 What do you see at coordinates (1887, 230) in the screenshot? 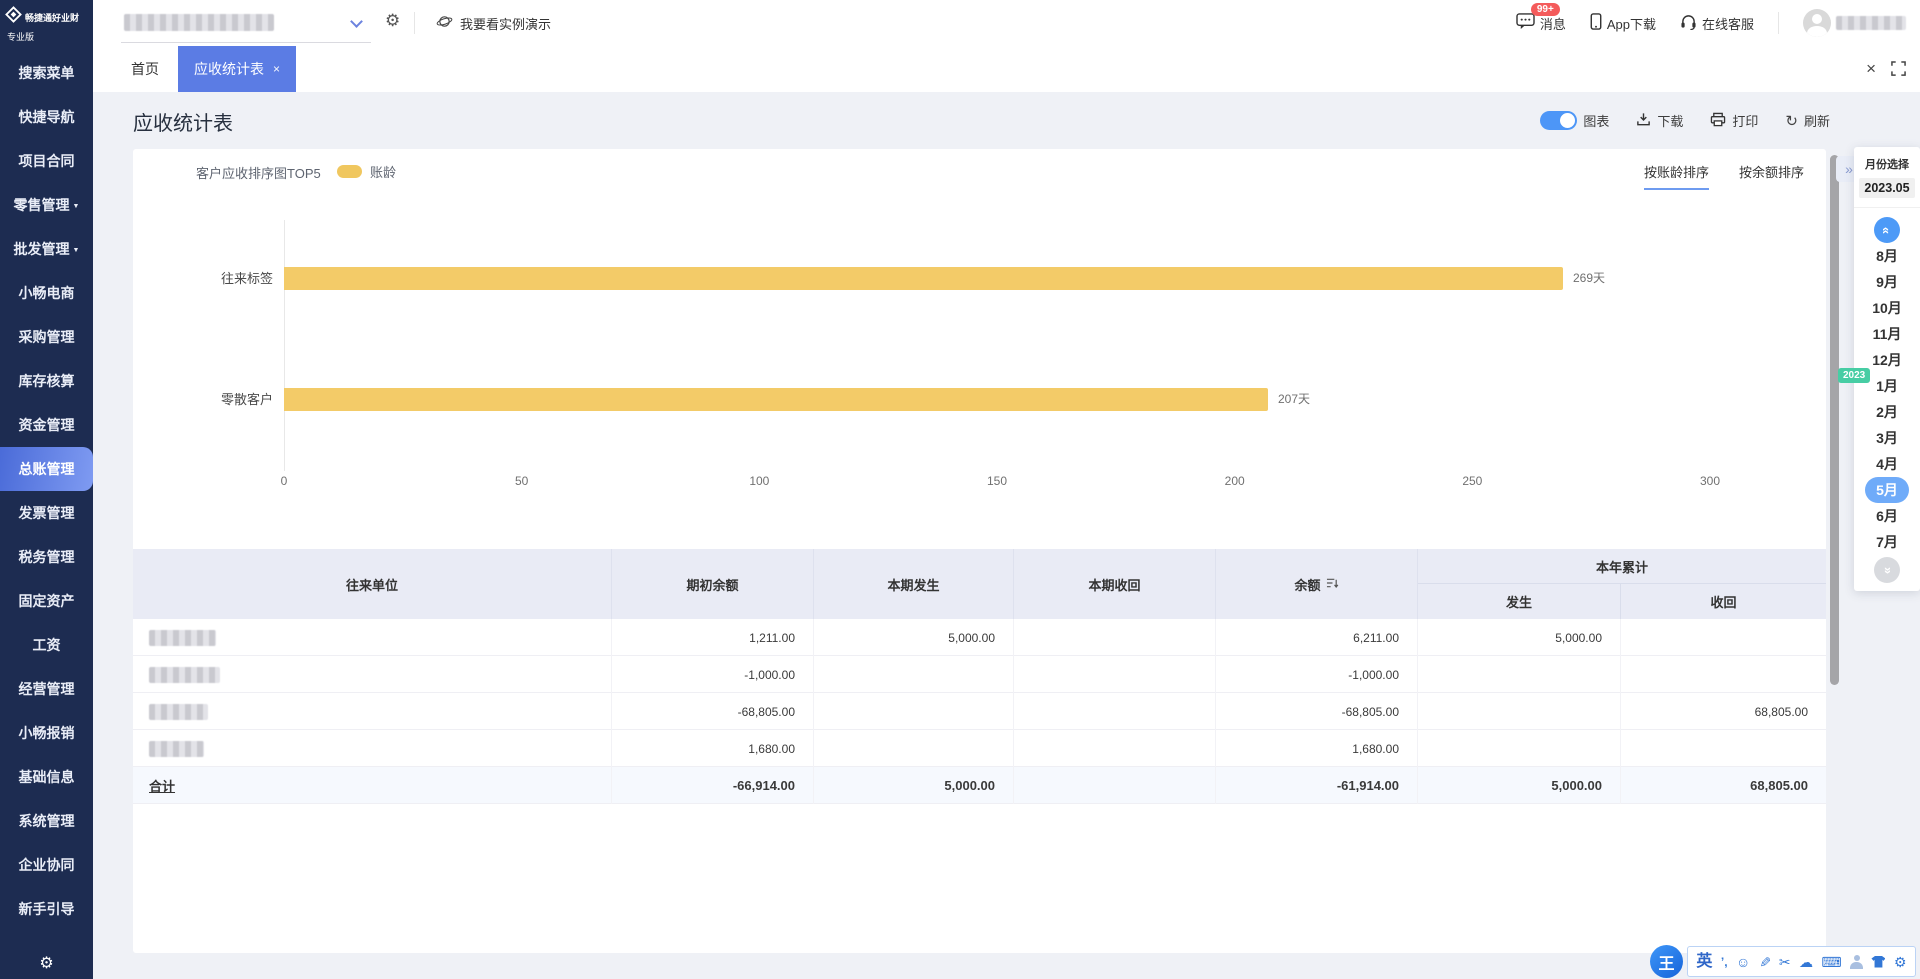
I see `scroll-up-icon: «` at bounding box center [1887, 230].